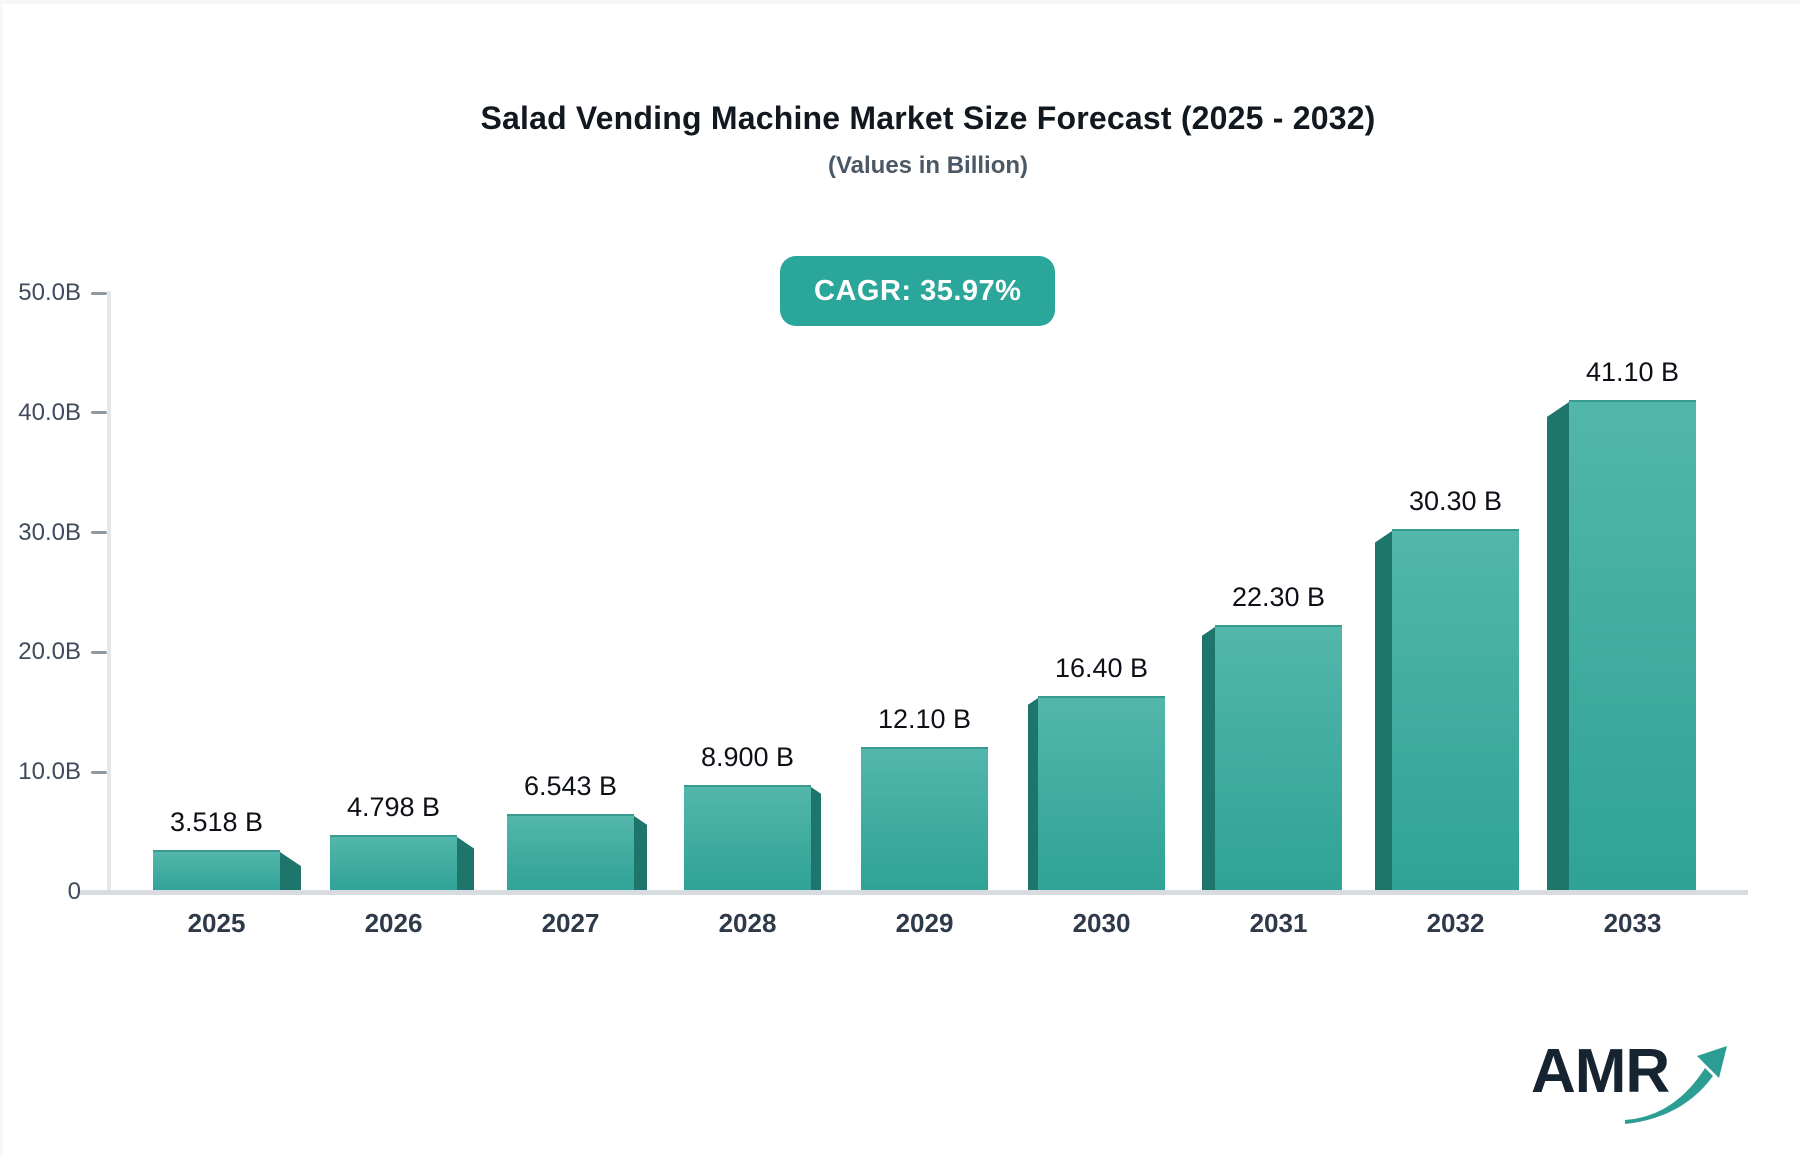 The width and height of the screenshot is (1800, 1156). What do you see at coordinates (55, 592) in the screenshot?
I see `y-axis: 50.0B 40.0B 30.0B 20.0B 10.0B 0` at bounding box center [55, 592].